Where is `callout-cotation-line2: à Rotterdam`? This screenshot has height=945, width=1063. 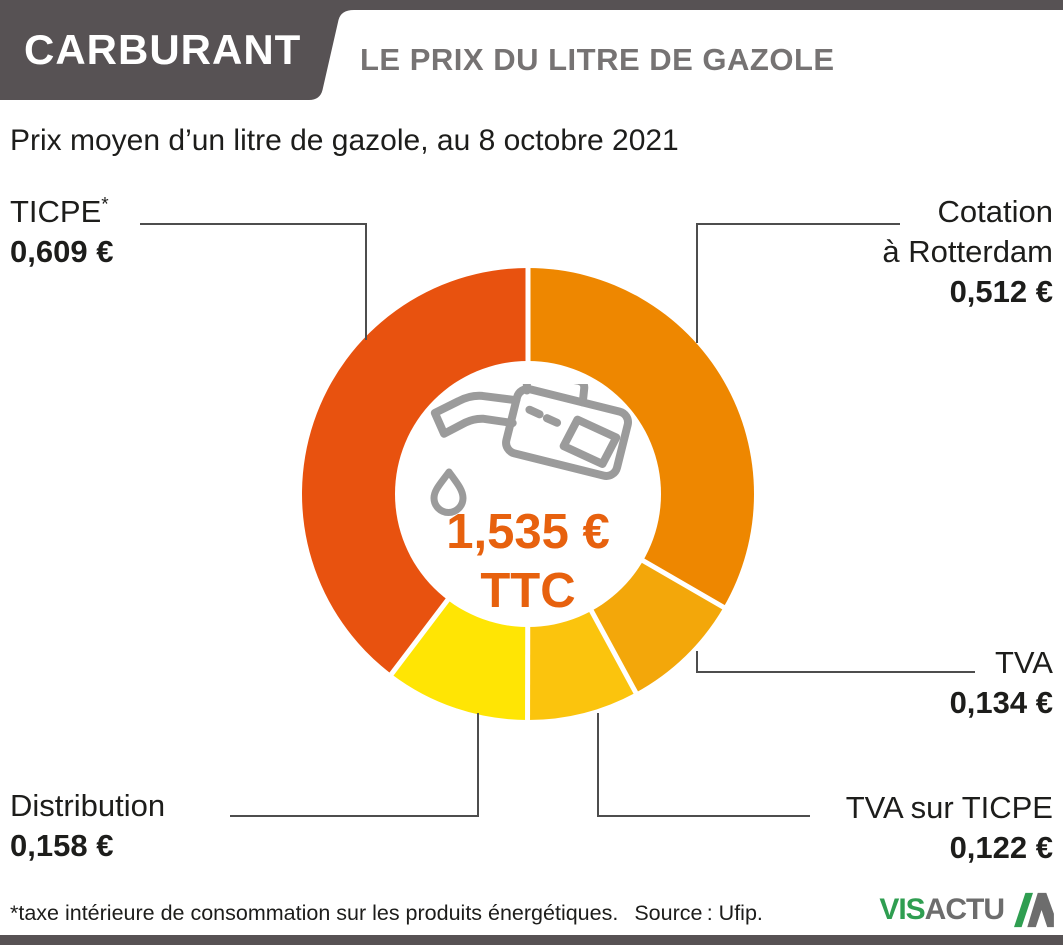 callout-cotation-line2: à Rotterdam is located at coordinates (967, 251).